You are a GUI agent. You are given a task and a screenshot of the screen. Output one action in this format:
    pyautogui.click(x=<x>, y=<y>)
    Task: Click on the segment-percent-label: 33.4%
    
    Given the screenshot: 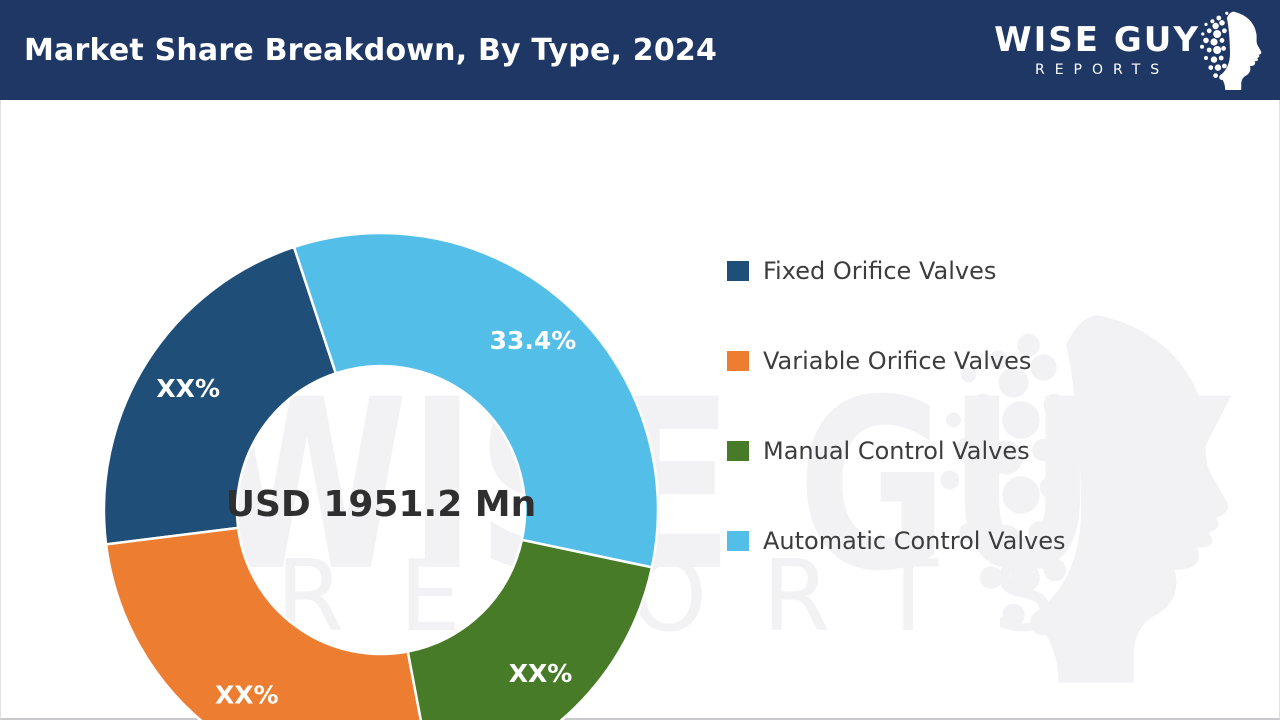 What is the action you would take?
    pyautogui.click(x=533, y=340)
    